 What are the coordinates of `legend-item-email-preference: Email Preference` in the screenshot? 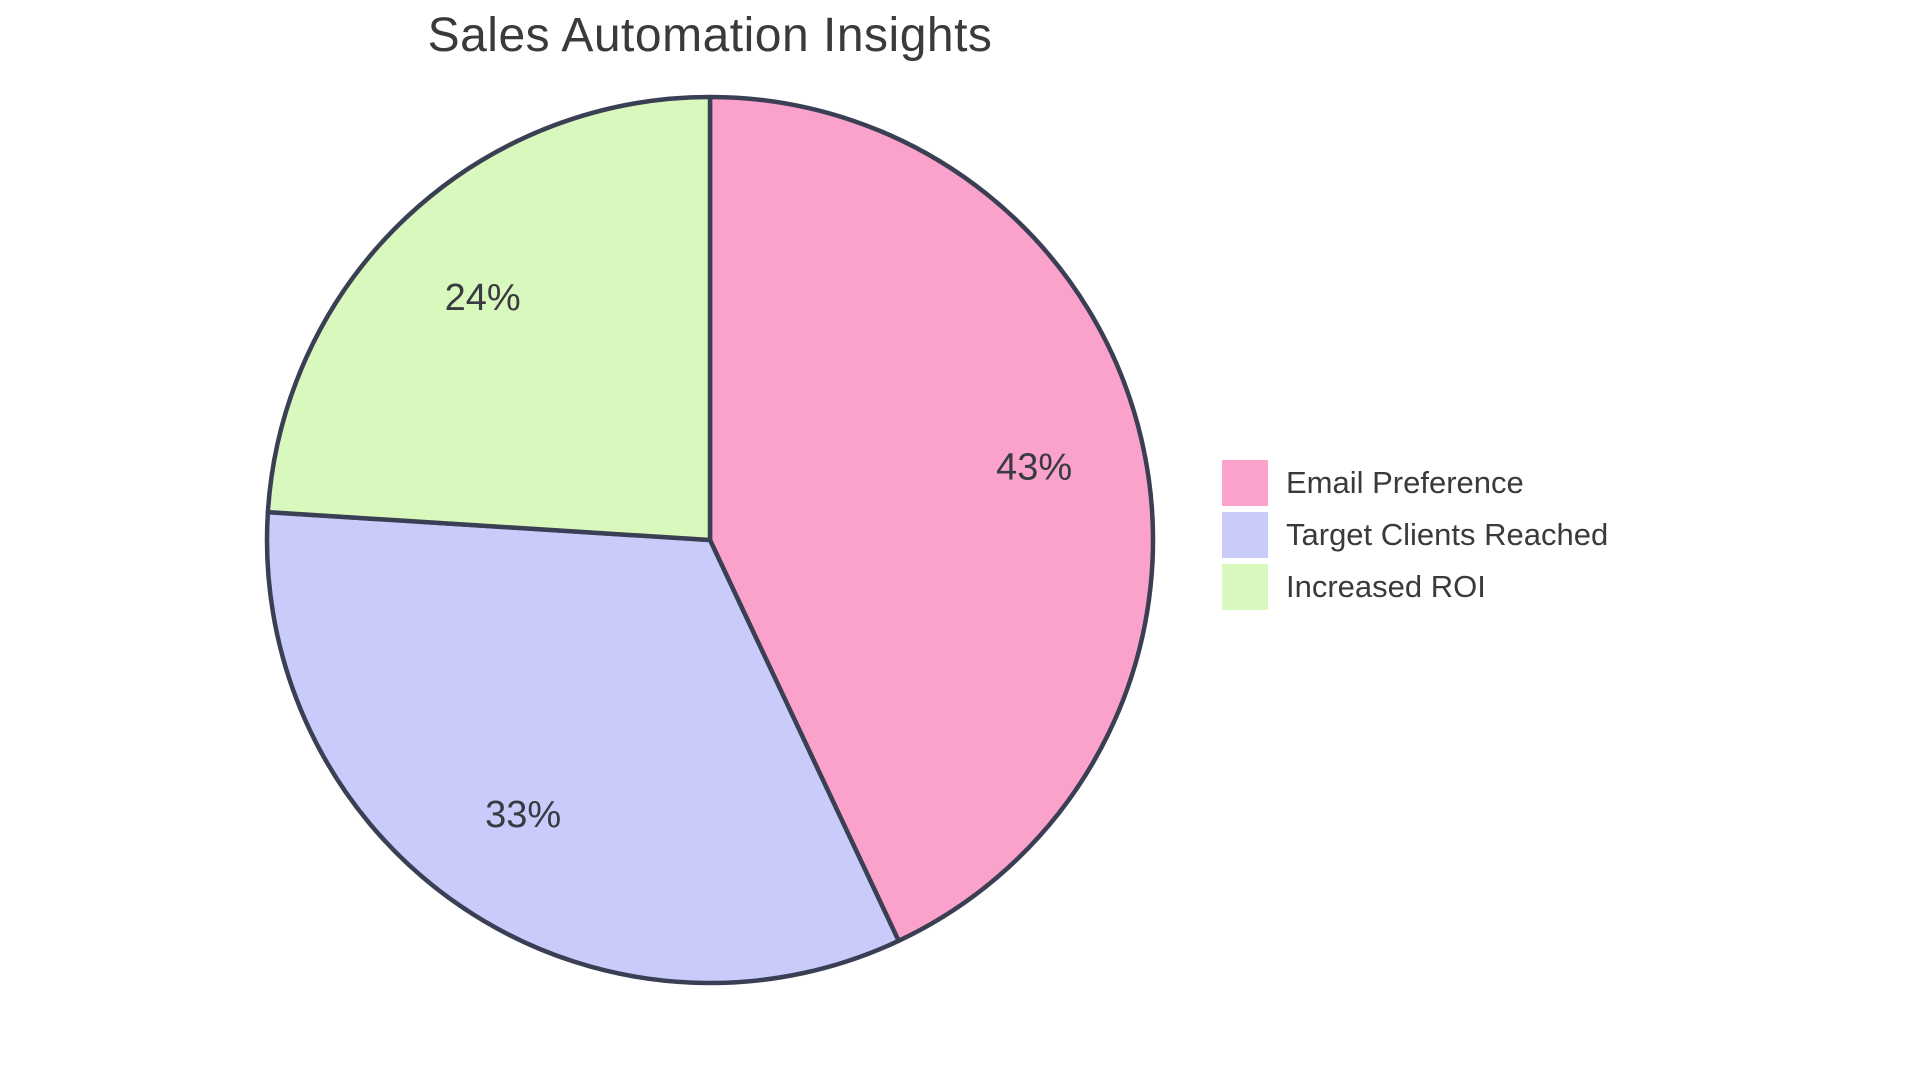 It's located at (1415, 483).